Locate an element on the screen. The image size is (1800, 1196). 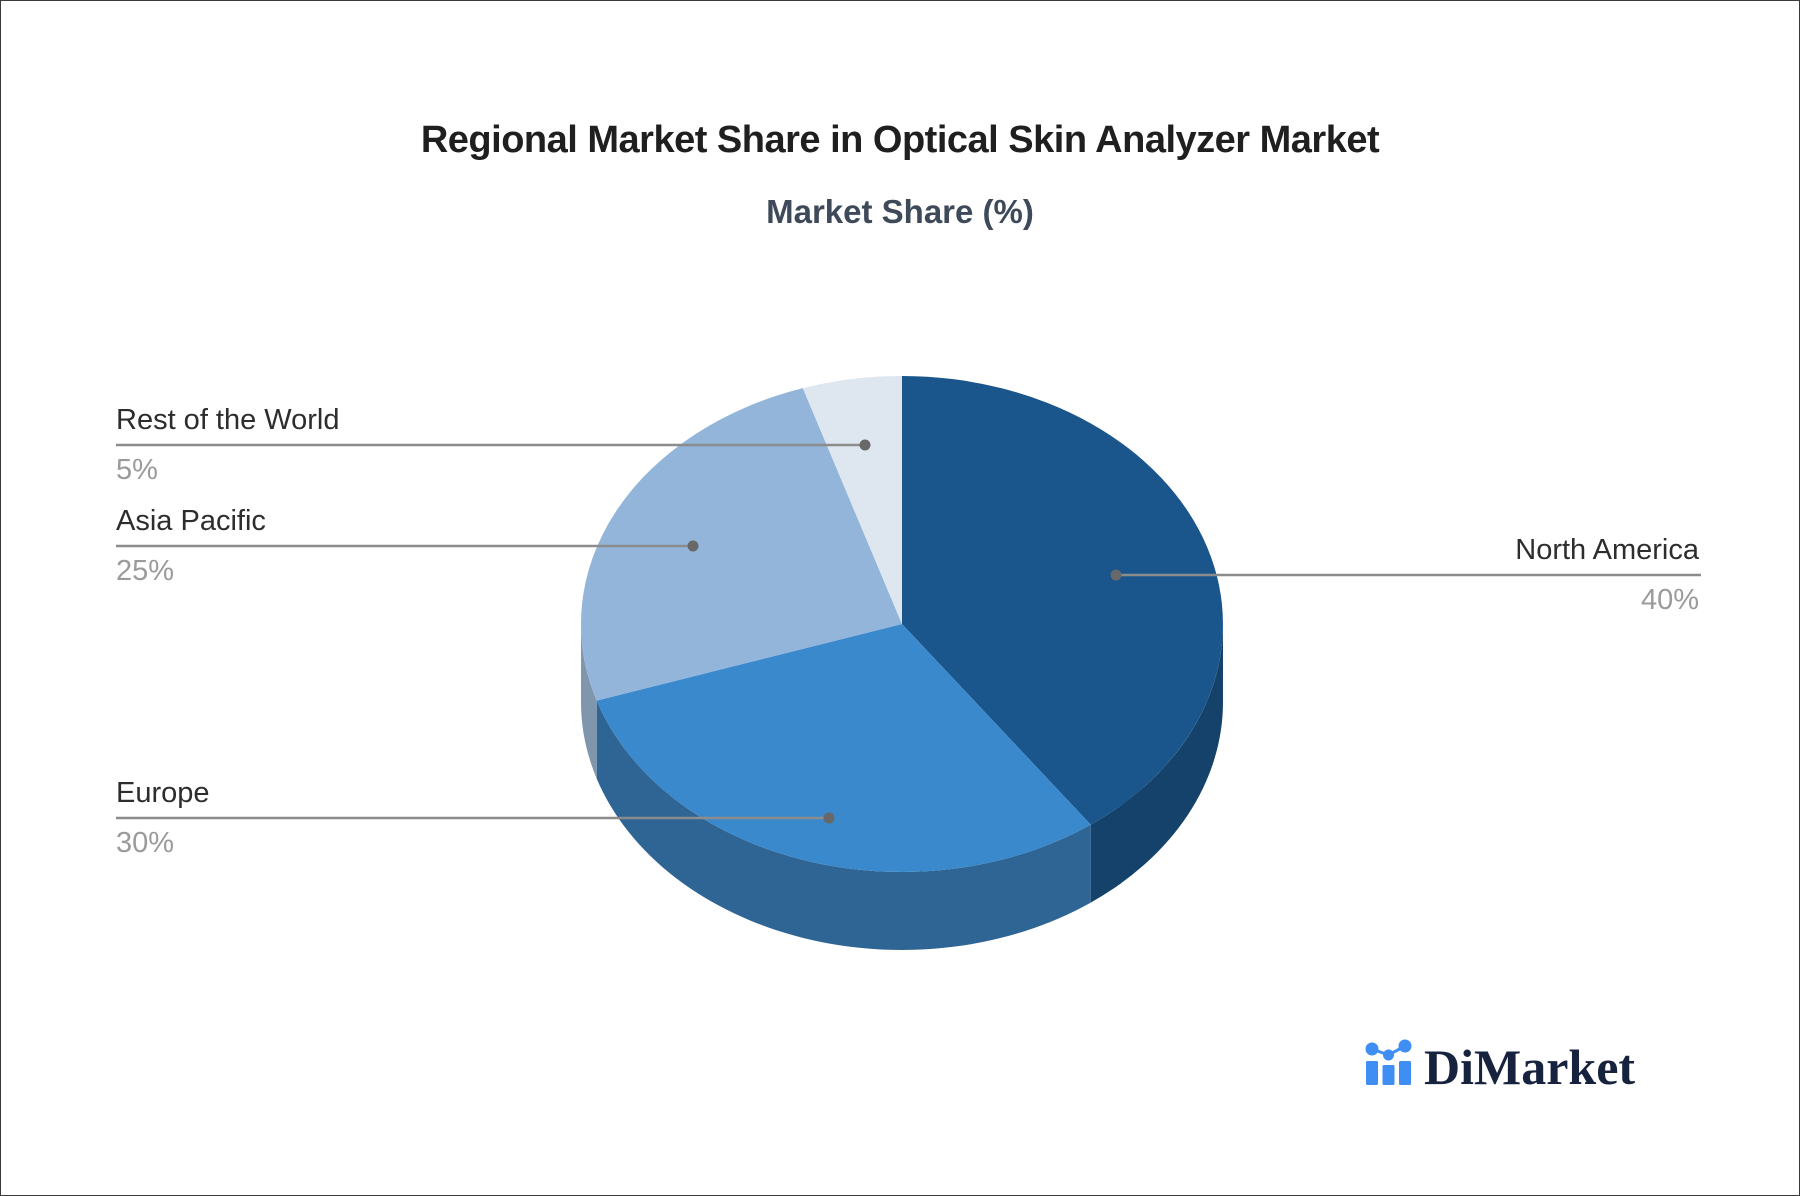
leader-dot-rest-of-the-world is located at coordinates (865, 445).